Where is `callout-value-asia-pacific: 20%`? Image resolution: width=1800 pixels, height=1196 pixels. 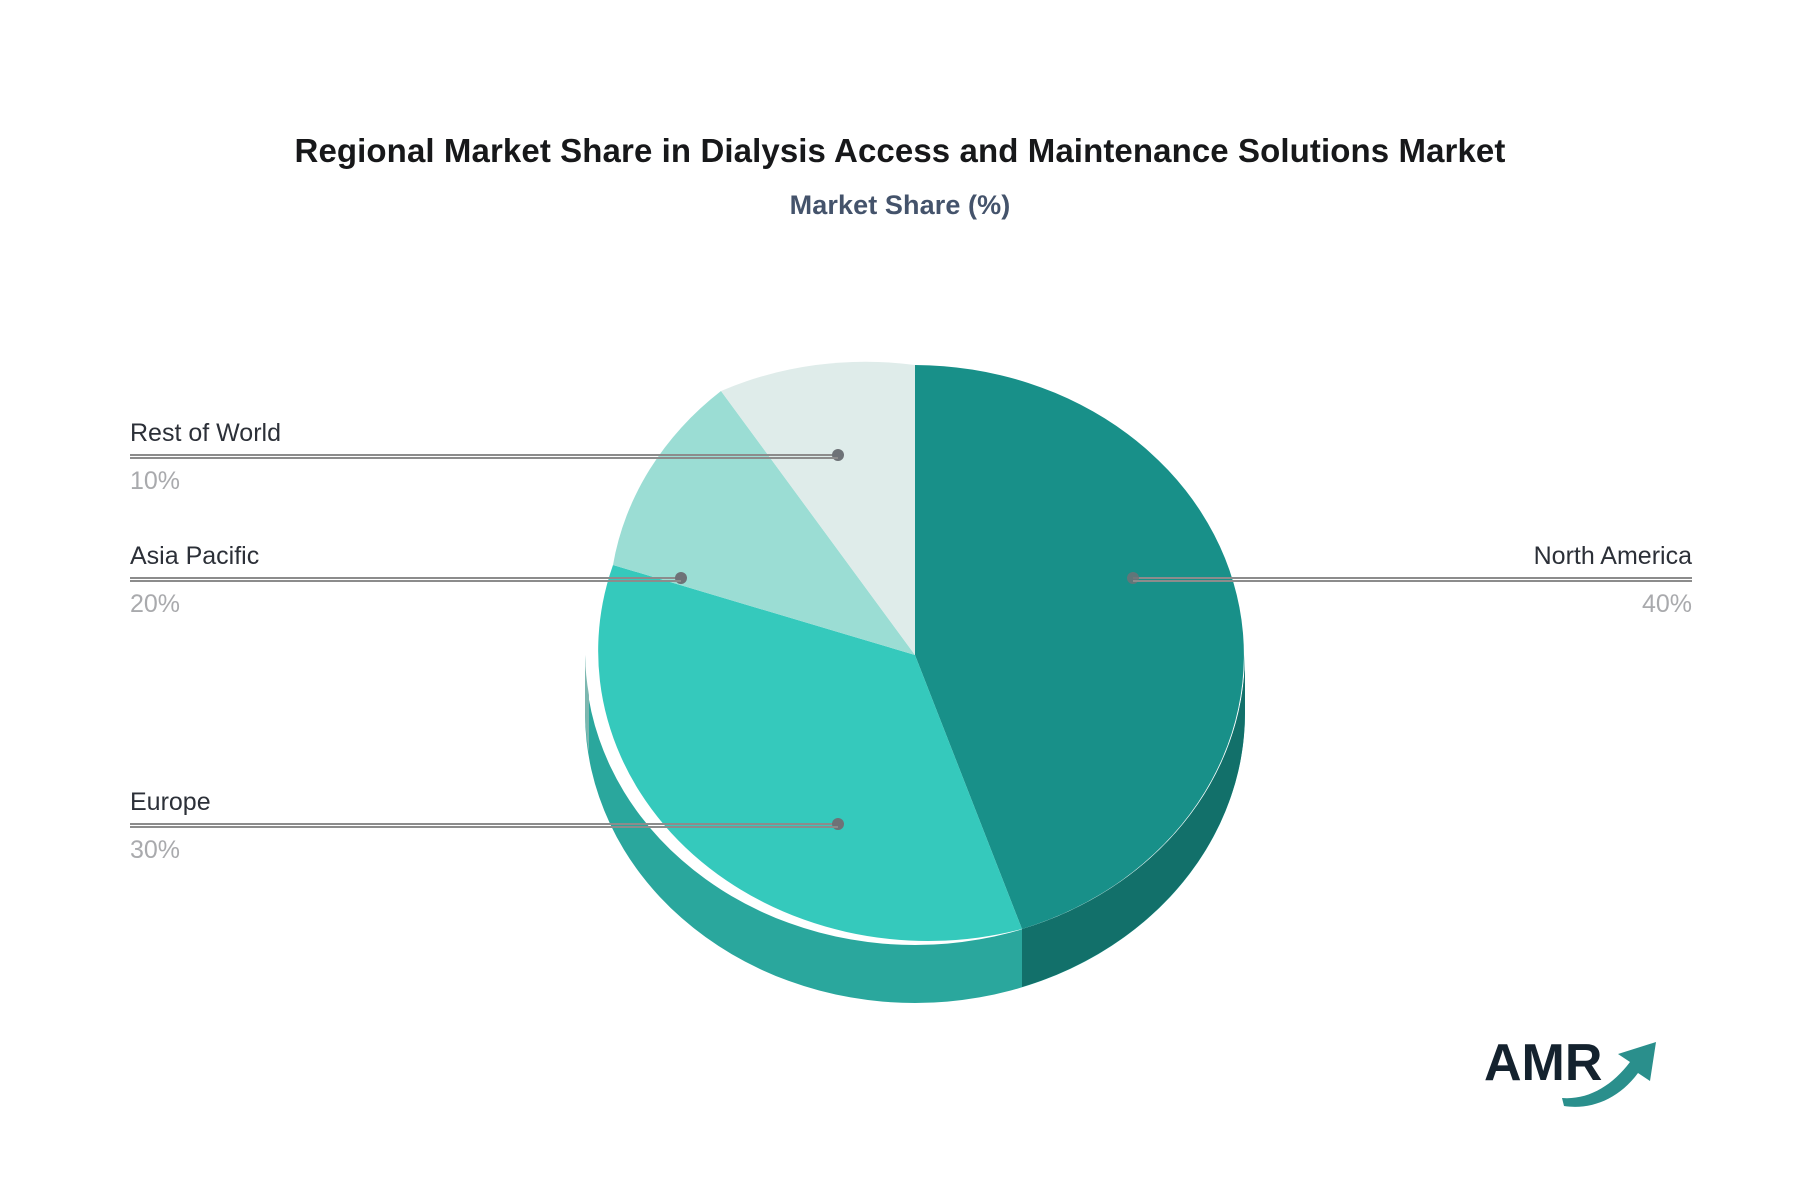 callout-value-asia-pacific: 20% is located at coordinates (155, 603).